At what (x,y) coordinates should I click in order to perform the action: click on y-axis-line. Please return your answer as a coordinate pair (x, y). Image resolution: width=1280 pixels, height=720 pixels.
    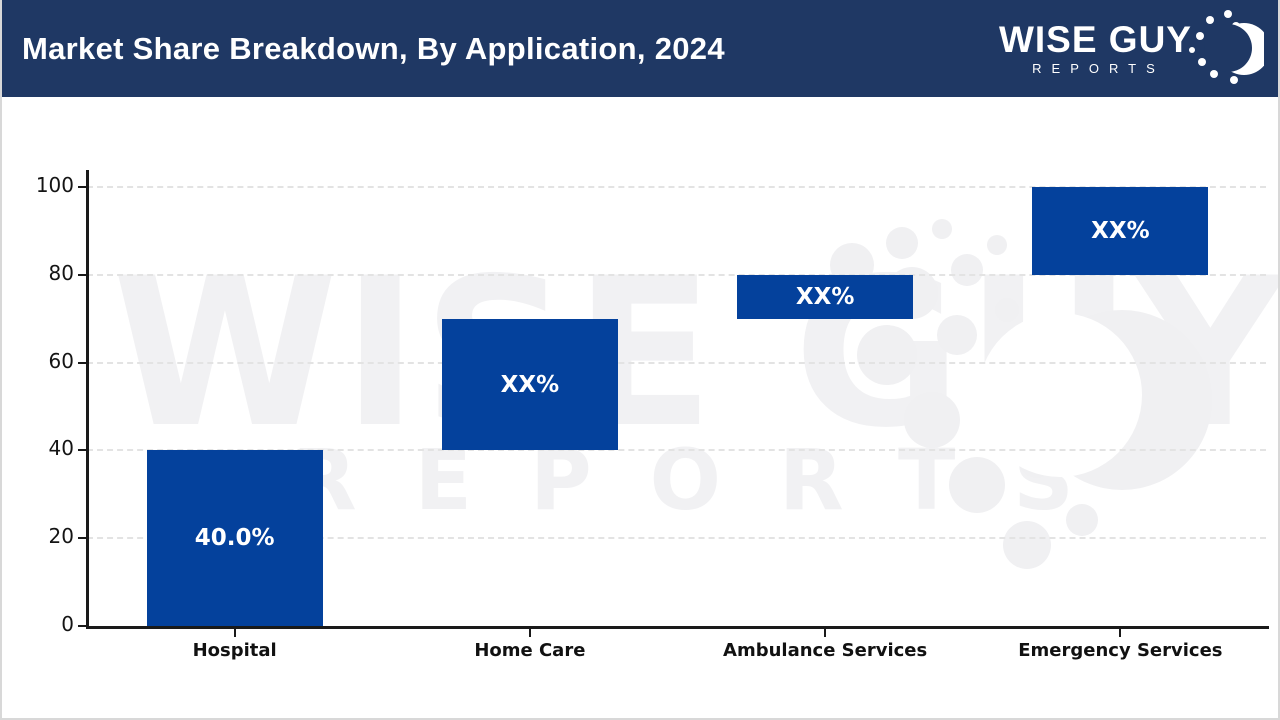
    Looking at the image, I should click on (87, 399).